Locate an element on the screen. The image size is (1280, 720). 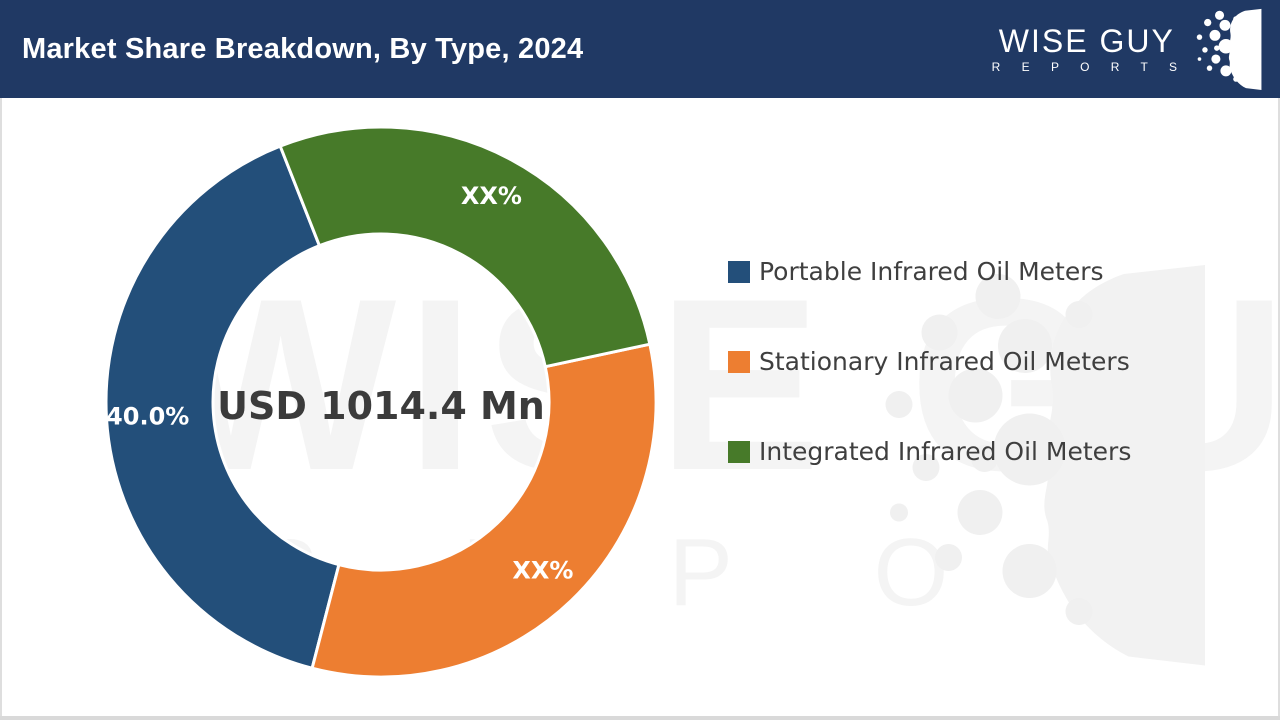
legend-label-stationary: Stationary Infrared Oil Meters is located at coordinates (944, 361).